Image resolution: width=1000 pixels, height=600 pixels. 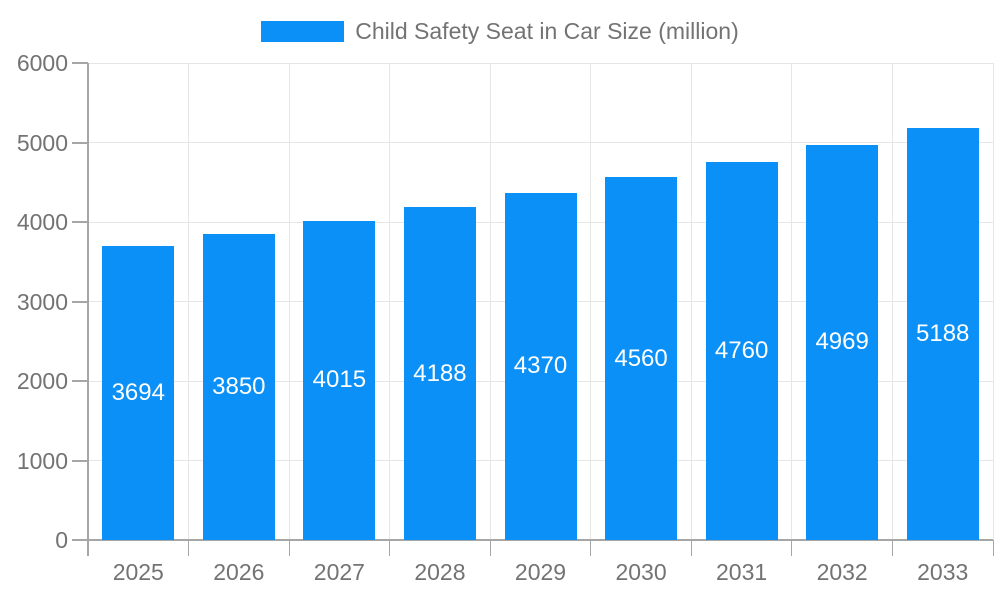 What do you see at coordinates (303, 31) in the screenshot?
I see `legend-swatch` at bounding box center [303, 31].